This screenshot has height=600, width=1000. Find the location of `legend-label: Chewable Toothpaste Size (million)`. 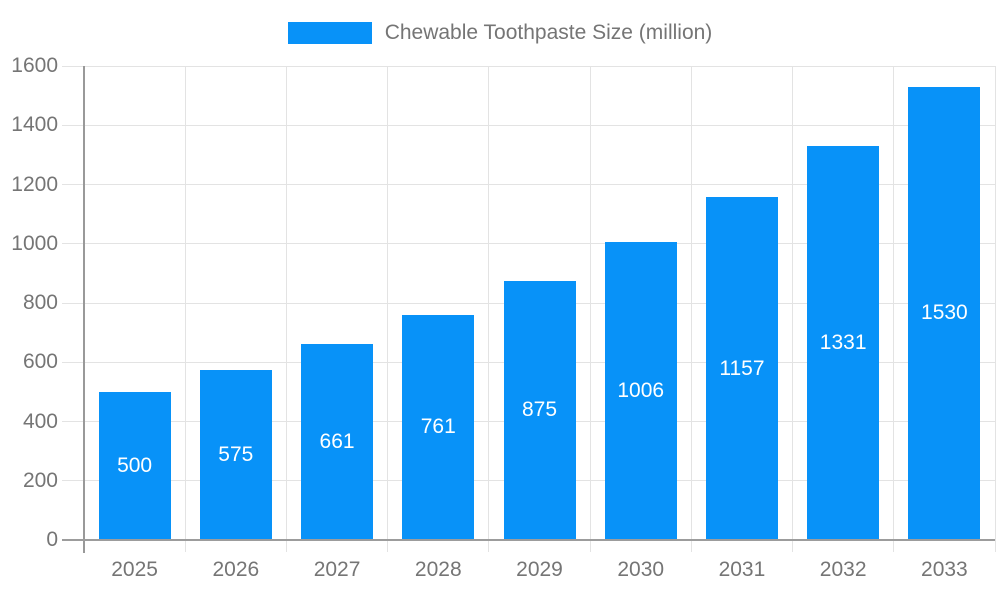

legend-label: Chewable Toothpaste Size (million) is located at coordinates (548, 32).